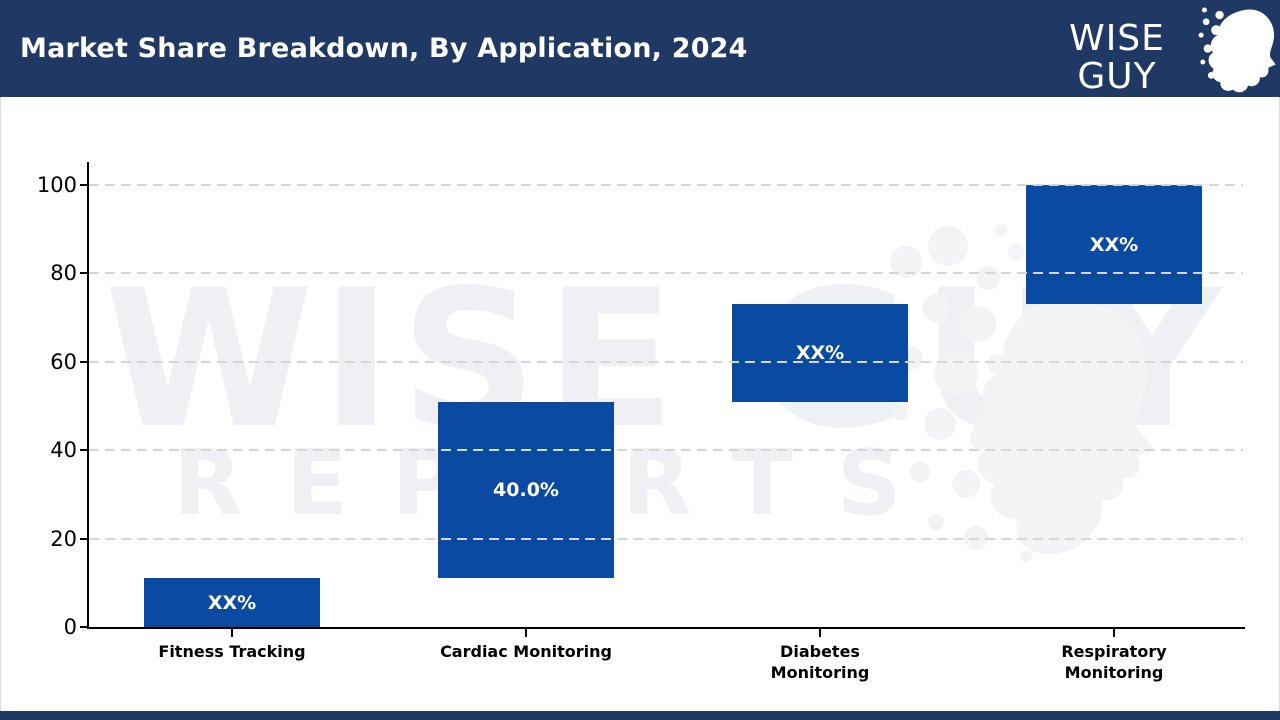 Image resolution: width=1280 pixels, height=720 pixels. I want to click on x-tick-cardiac-monitoring, so click(526, 633).